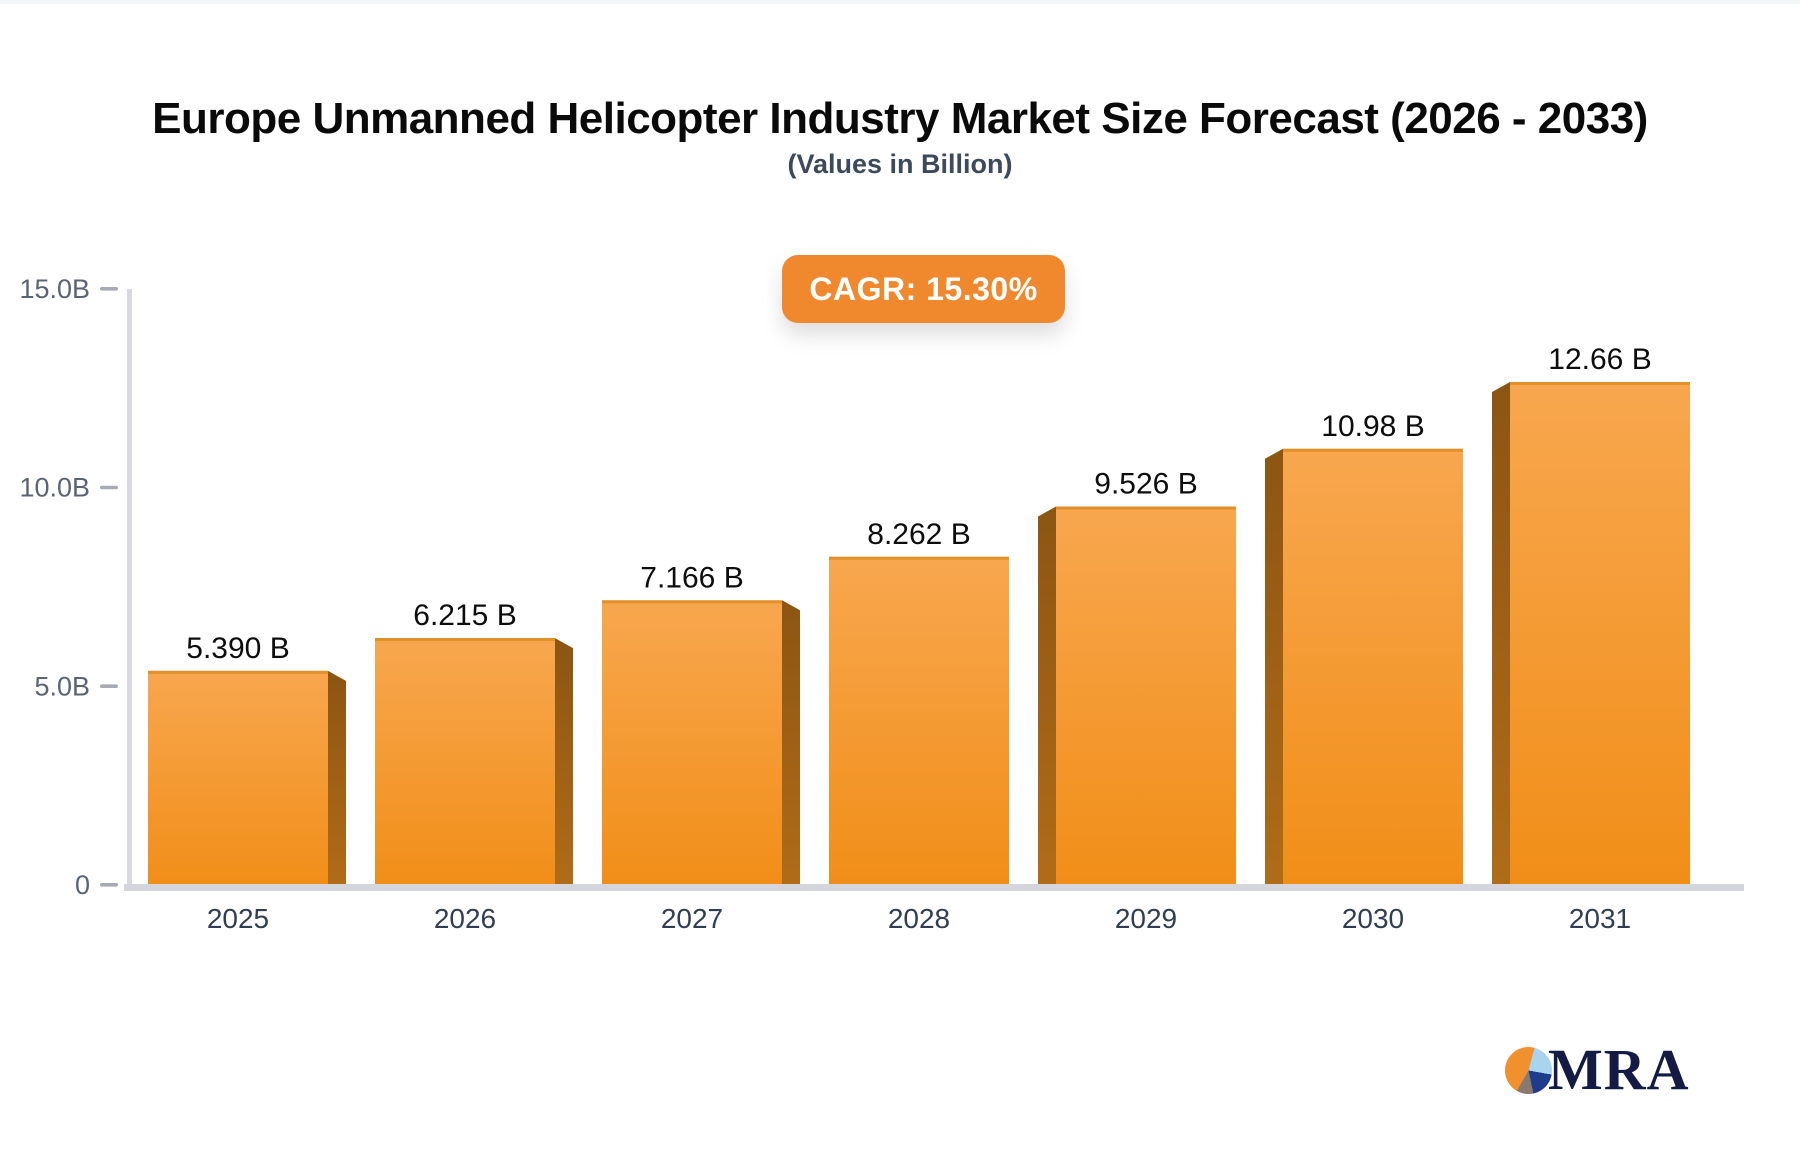  I want to click on bar-2029, so click(1146, 696).